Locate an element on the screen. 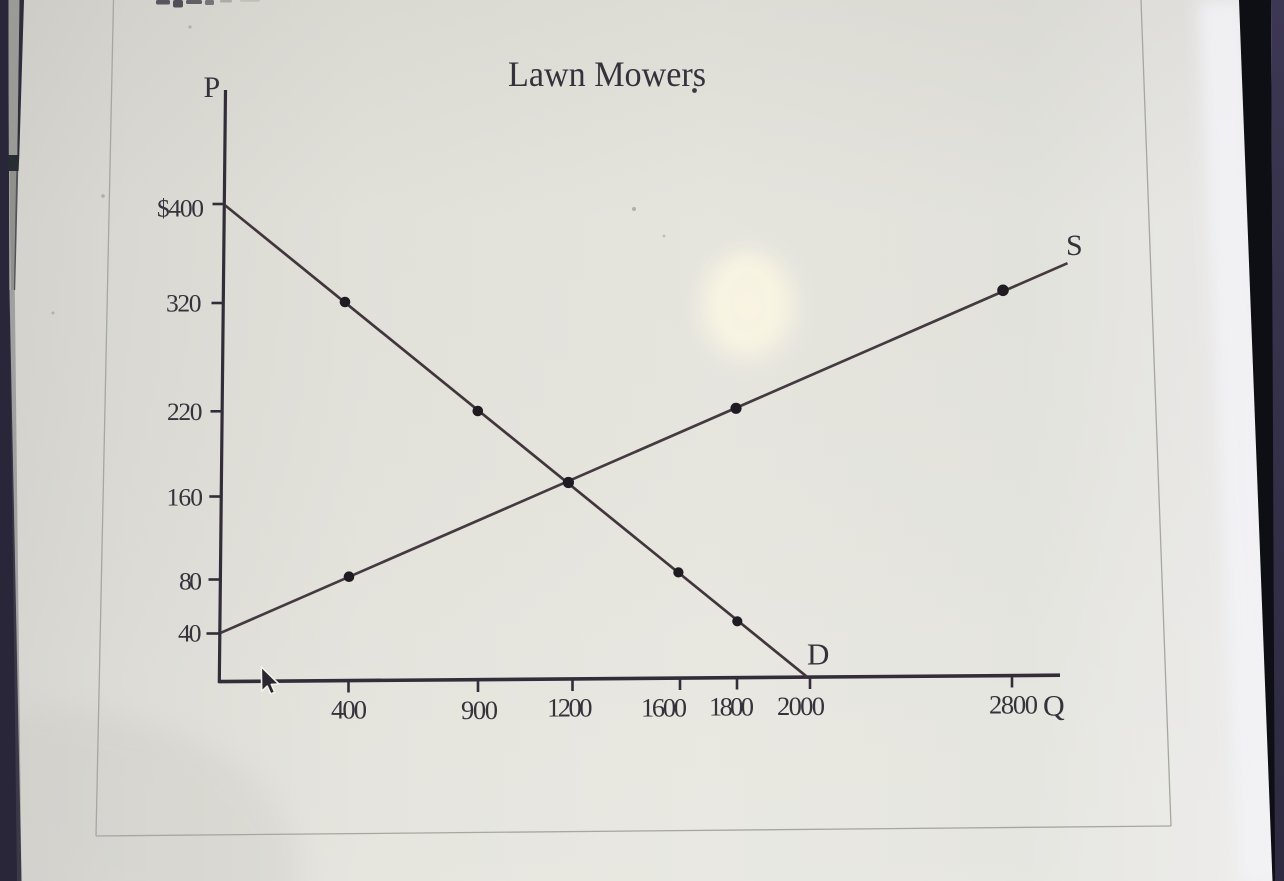 This screenshot has height=881, width=1284. svg-text: 1200 is located at coordinates (570, 708).